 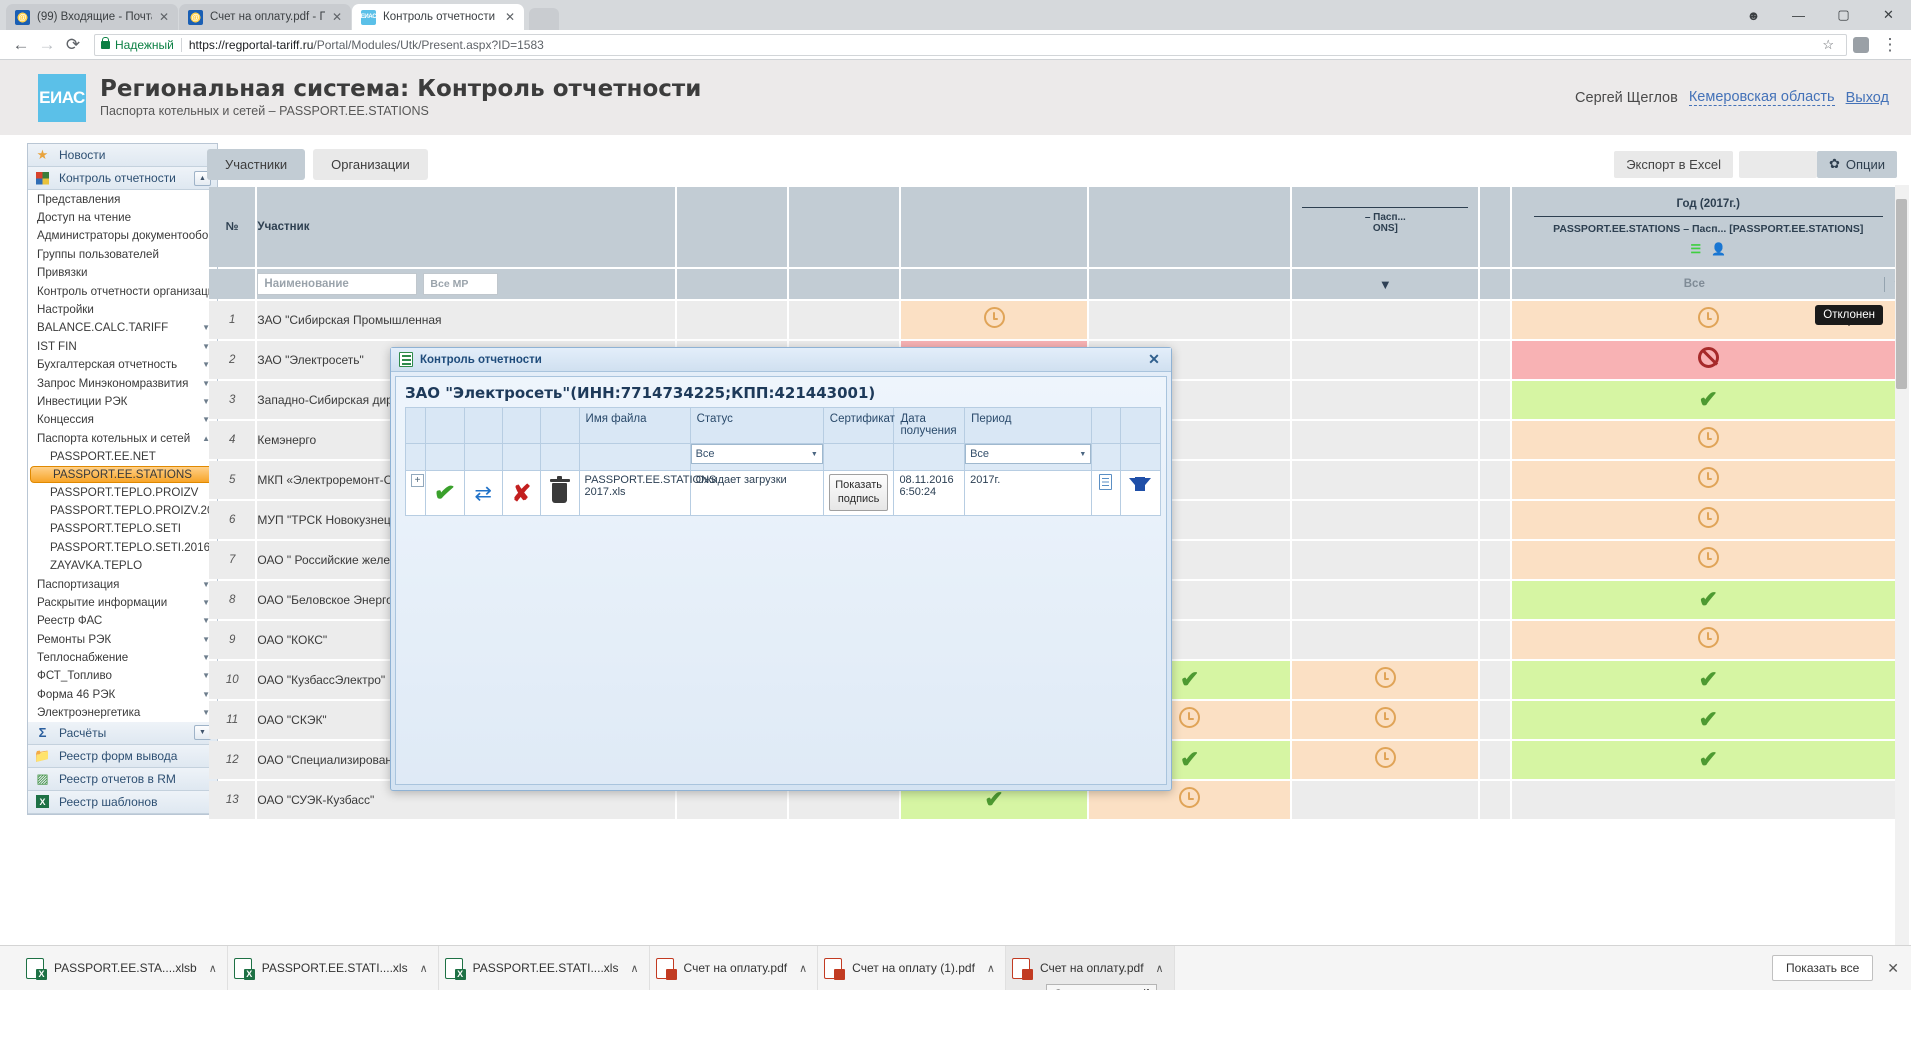 What do you see at coordinates (122, 199) in the screenshot?
I see `sidebar-item-0: Представления` at bounding box center [122, 199].